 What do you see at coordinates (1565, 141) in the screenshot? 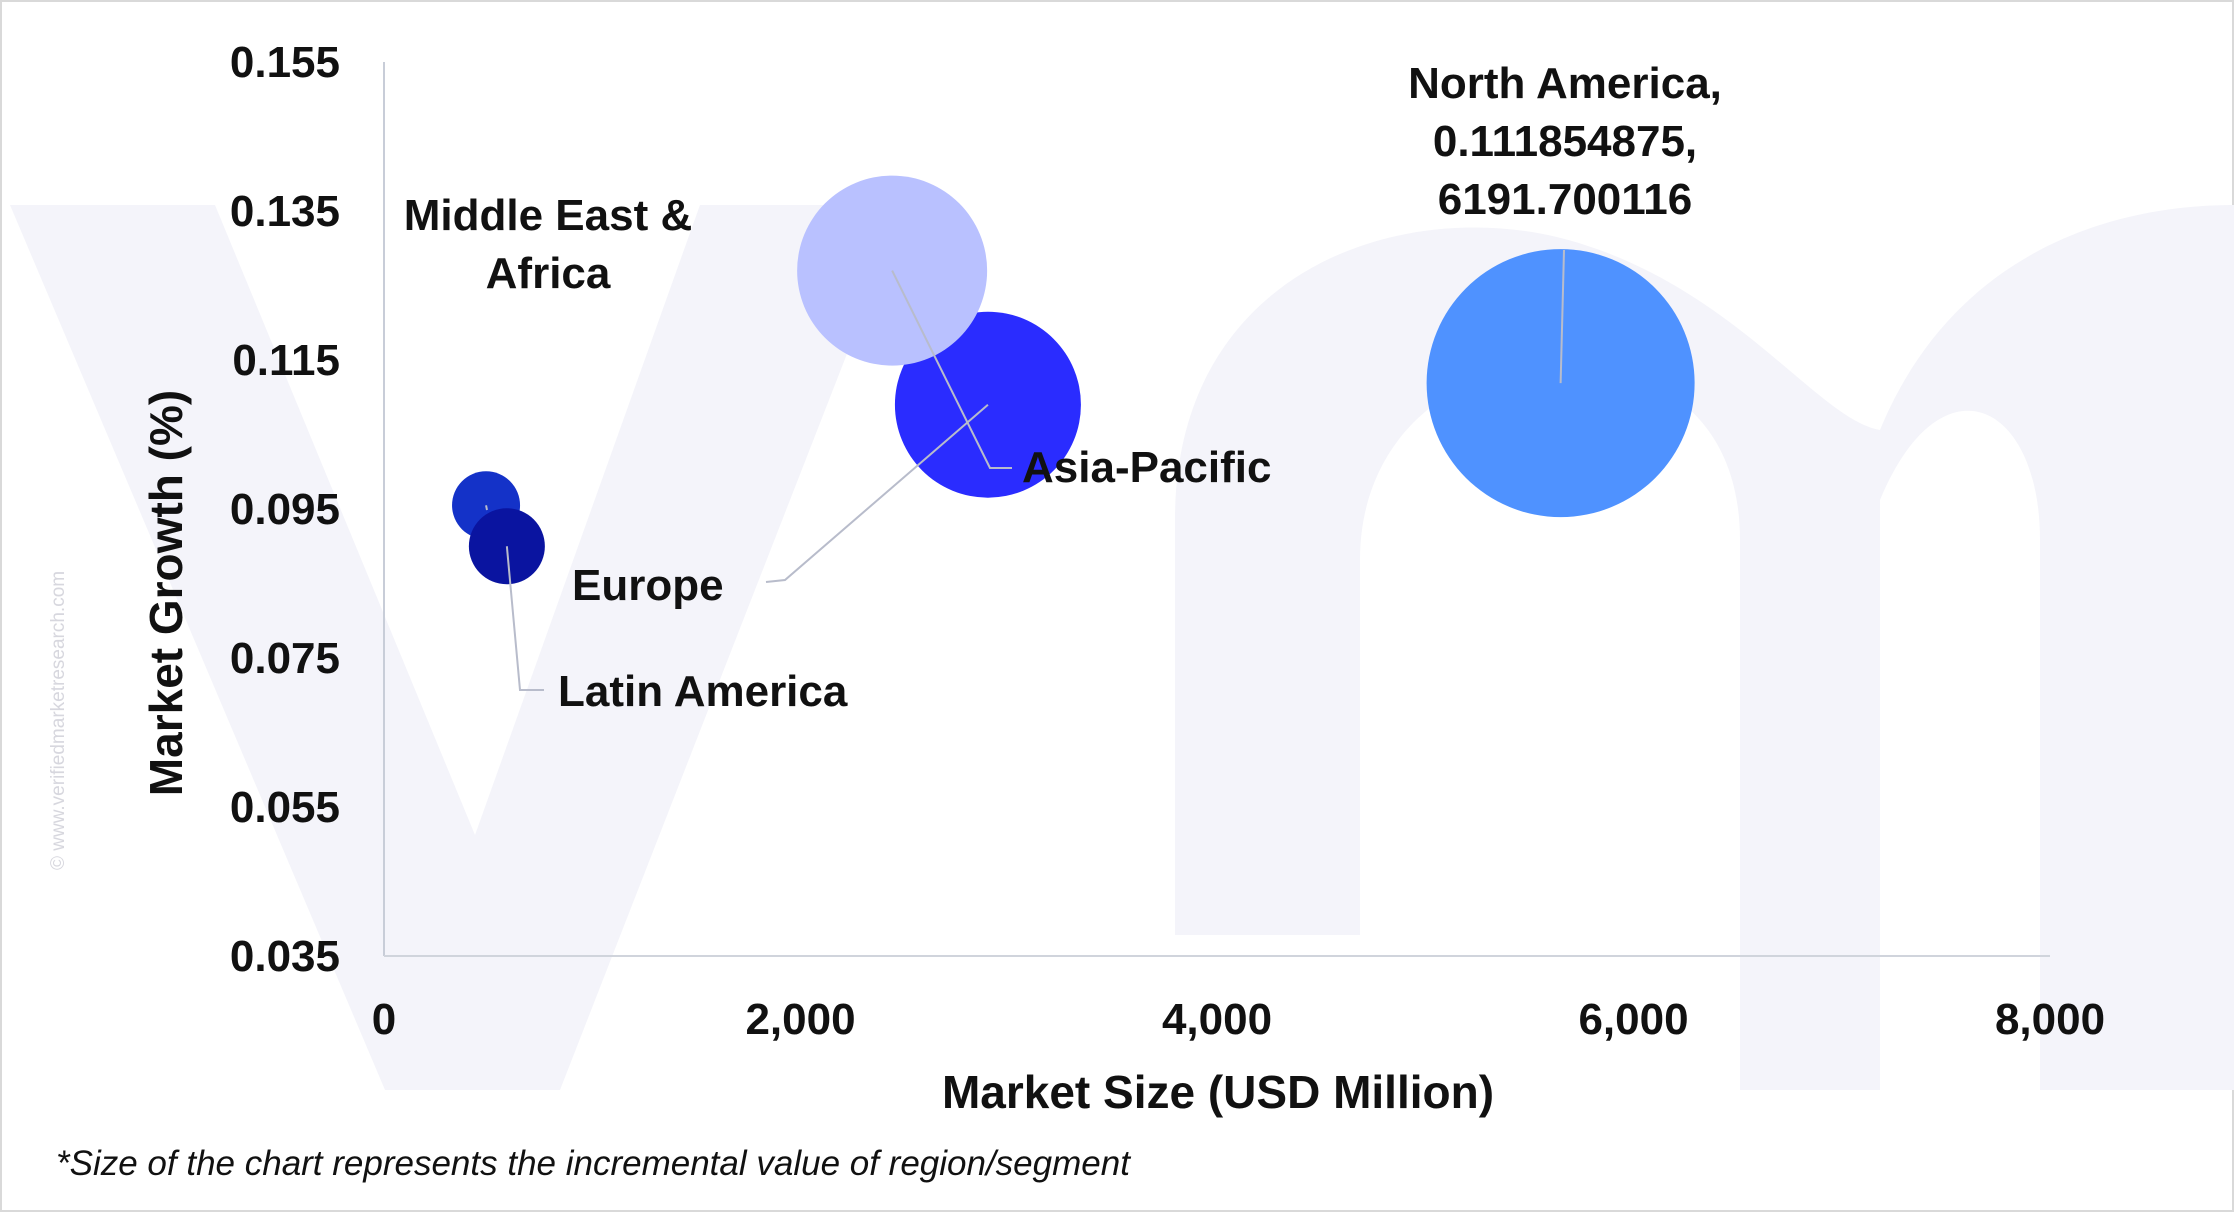
I see `label-north-america: 0.111854875,` at bounding box center [1565, 141].